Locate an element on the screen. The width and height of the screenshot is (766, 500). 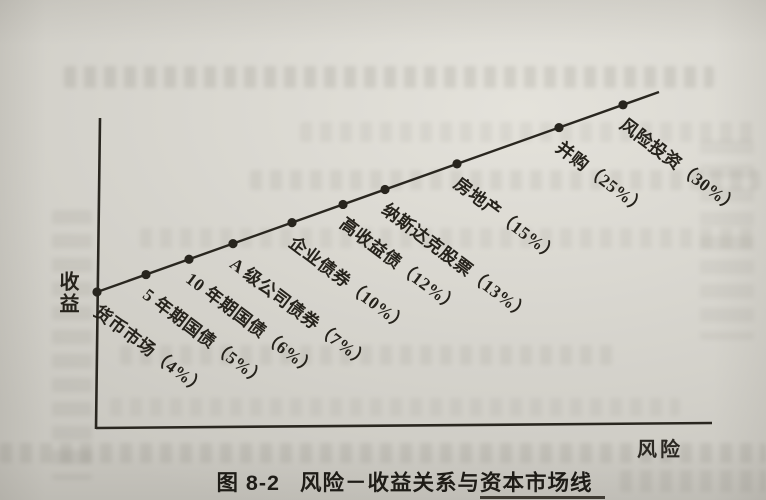
y-axis-label: 收益 is located at coordinates (67, 293).